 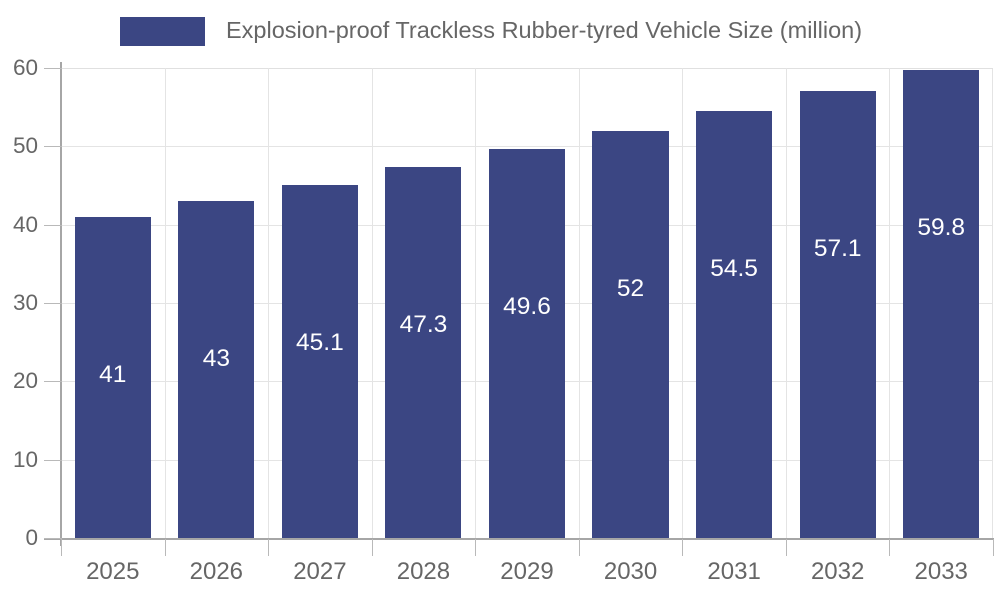 I want to click on bar-value-label: 59.8, so click(x=941, y=227).